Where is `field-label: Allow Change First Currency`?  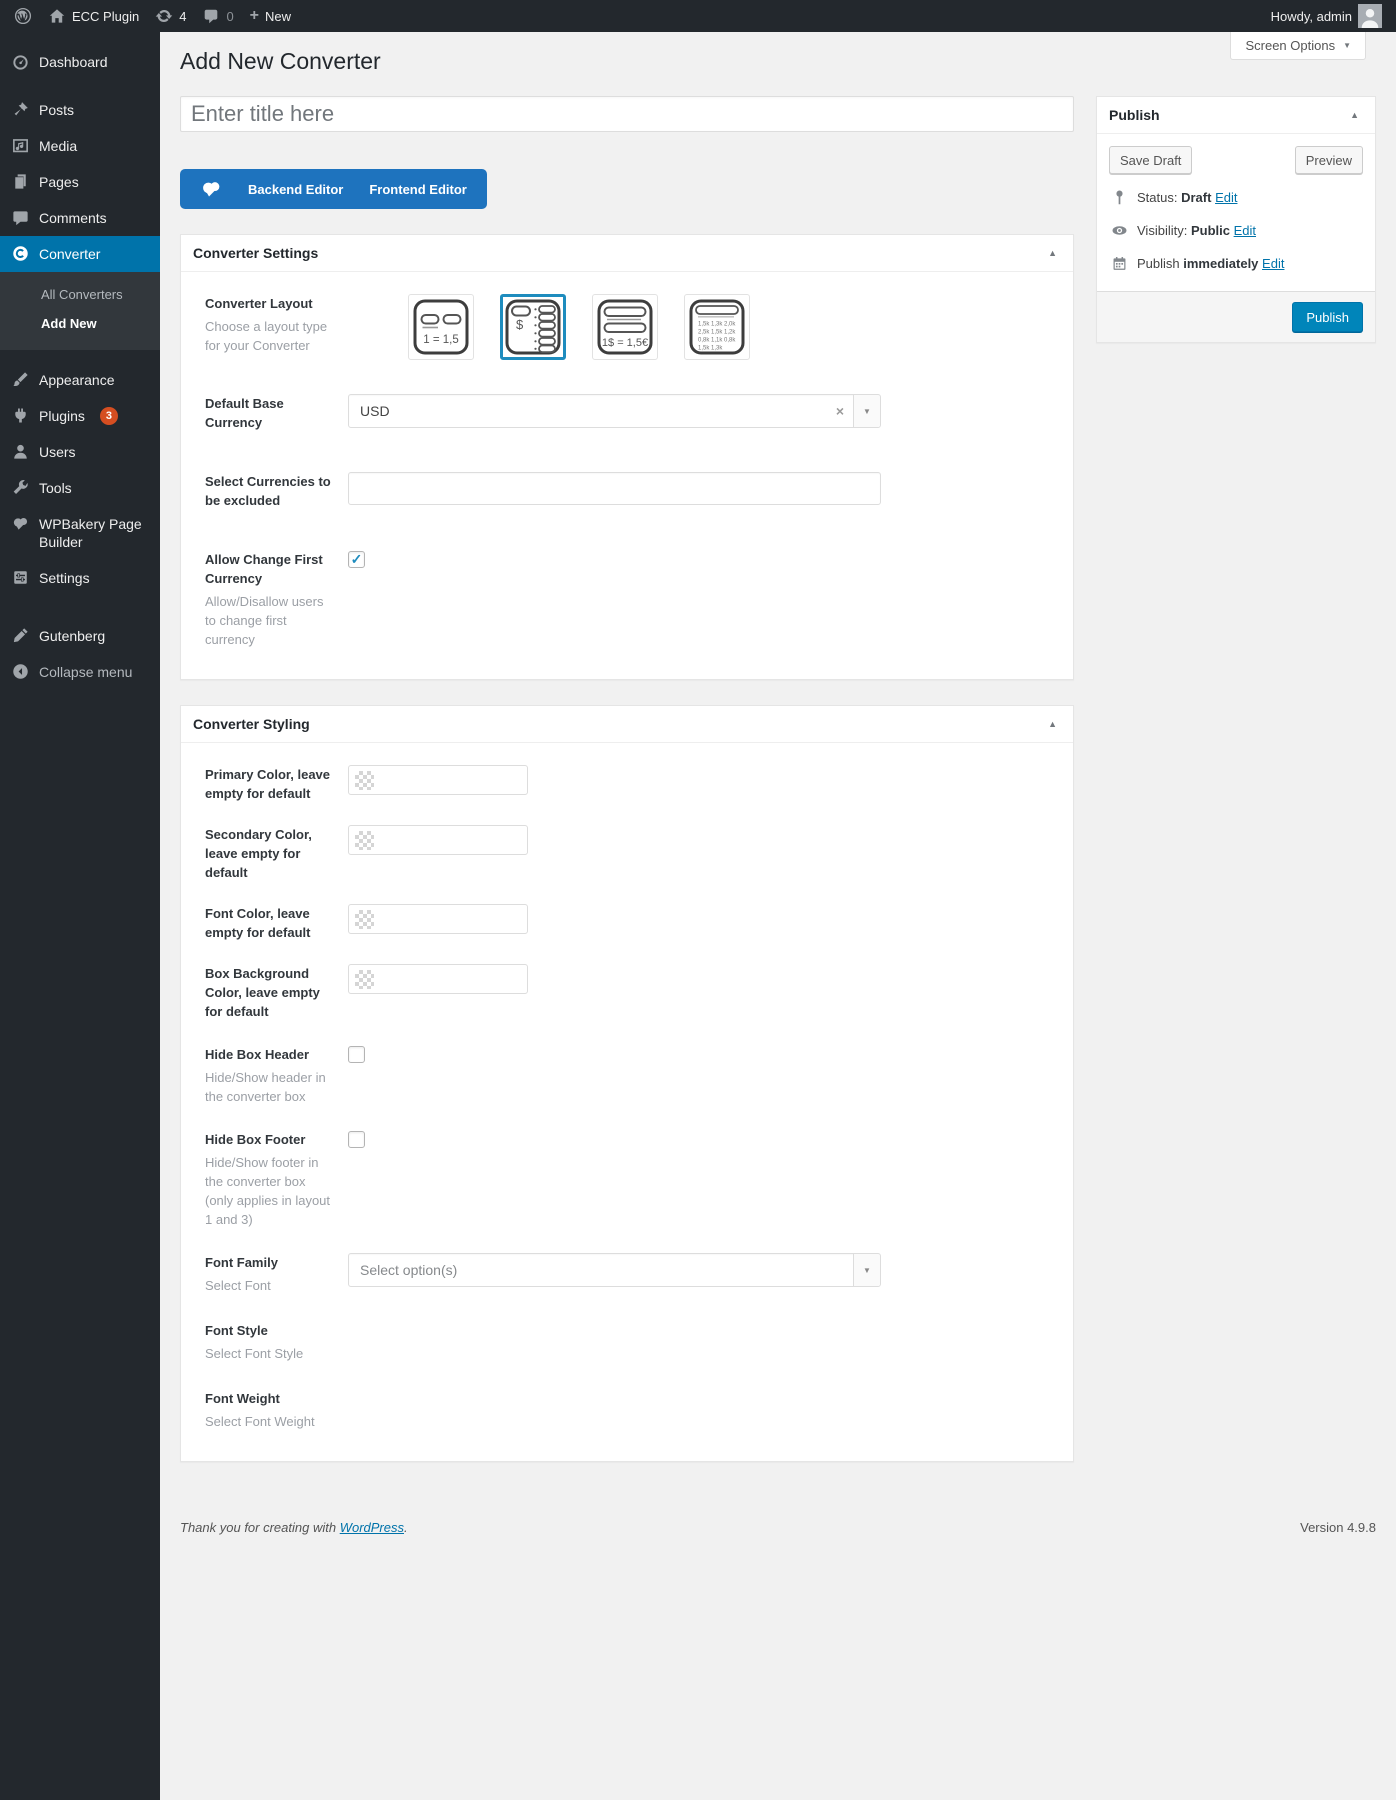 field-label: Allow Change First Currency is located at coordinates (264, 569).